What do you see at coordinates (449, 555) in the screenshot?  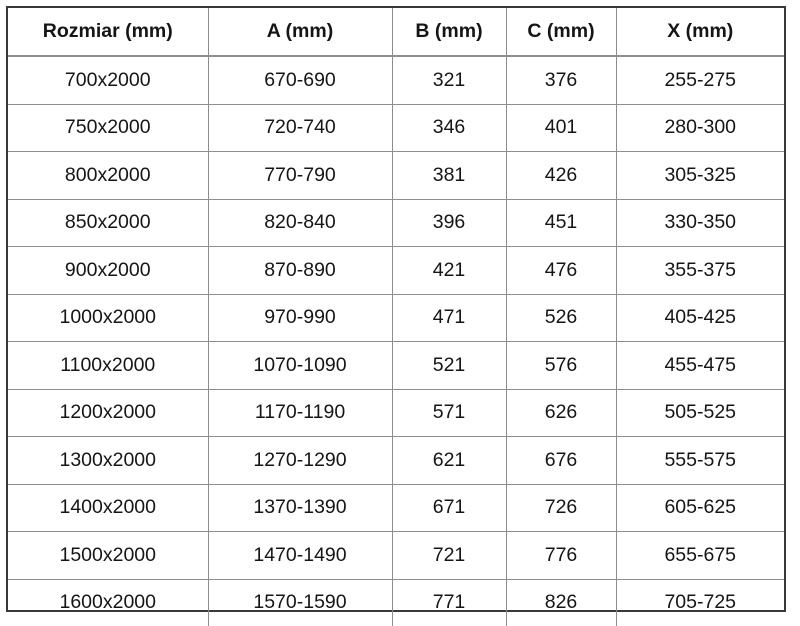 I see `cell-b: 721` at bounding box center [449, 555].